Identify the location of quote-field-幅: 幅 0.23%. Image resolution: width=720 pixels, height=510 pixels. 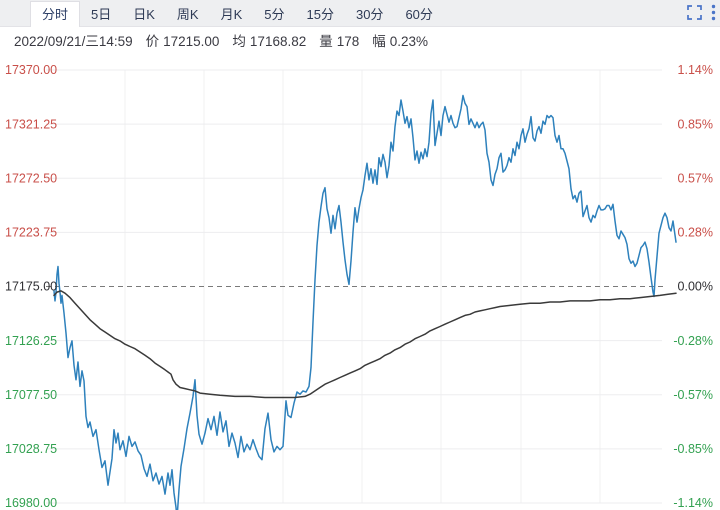
(400, 41).